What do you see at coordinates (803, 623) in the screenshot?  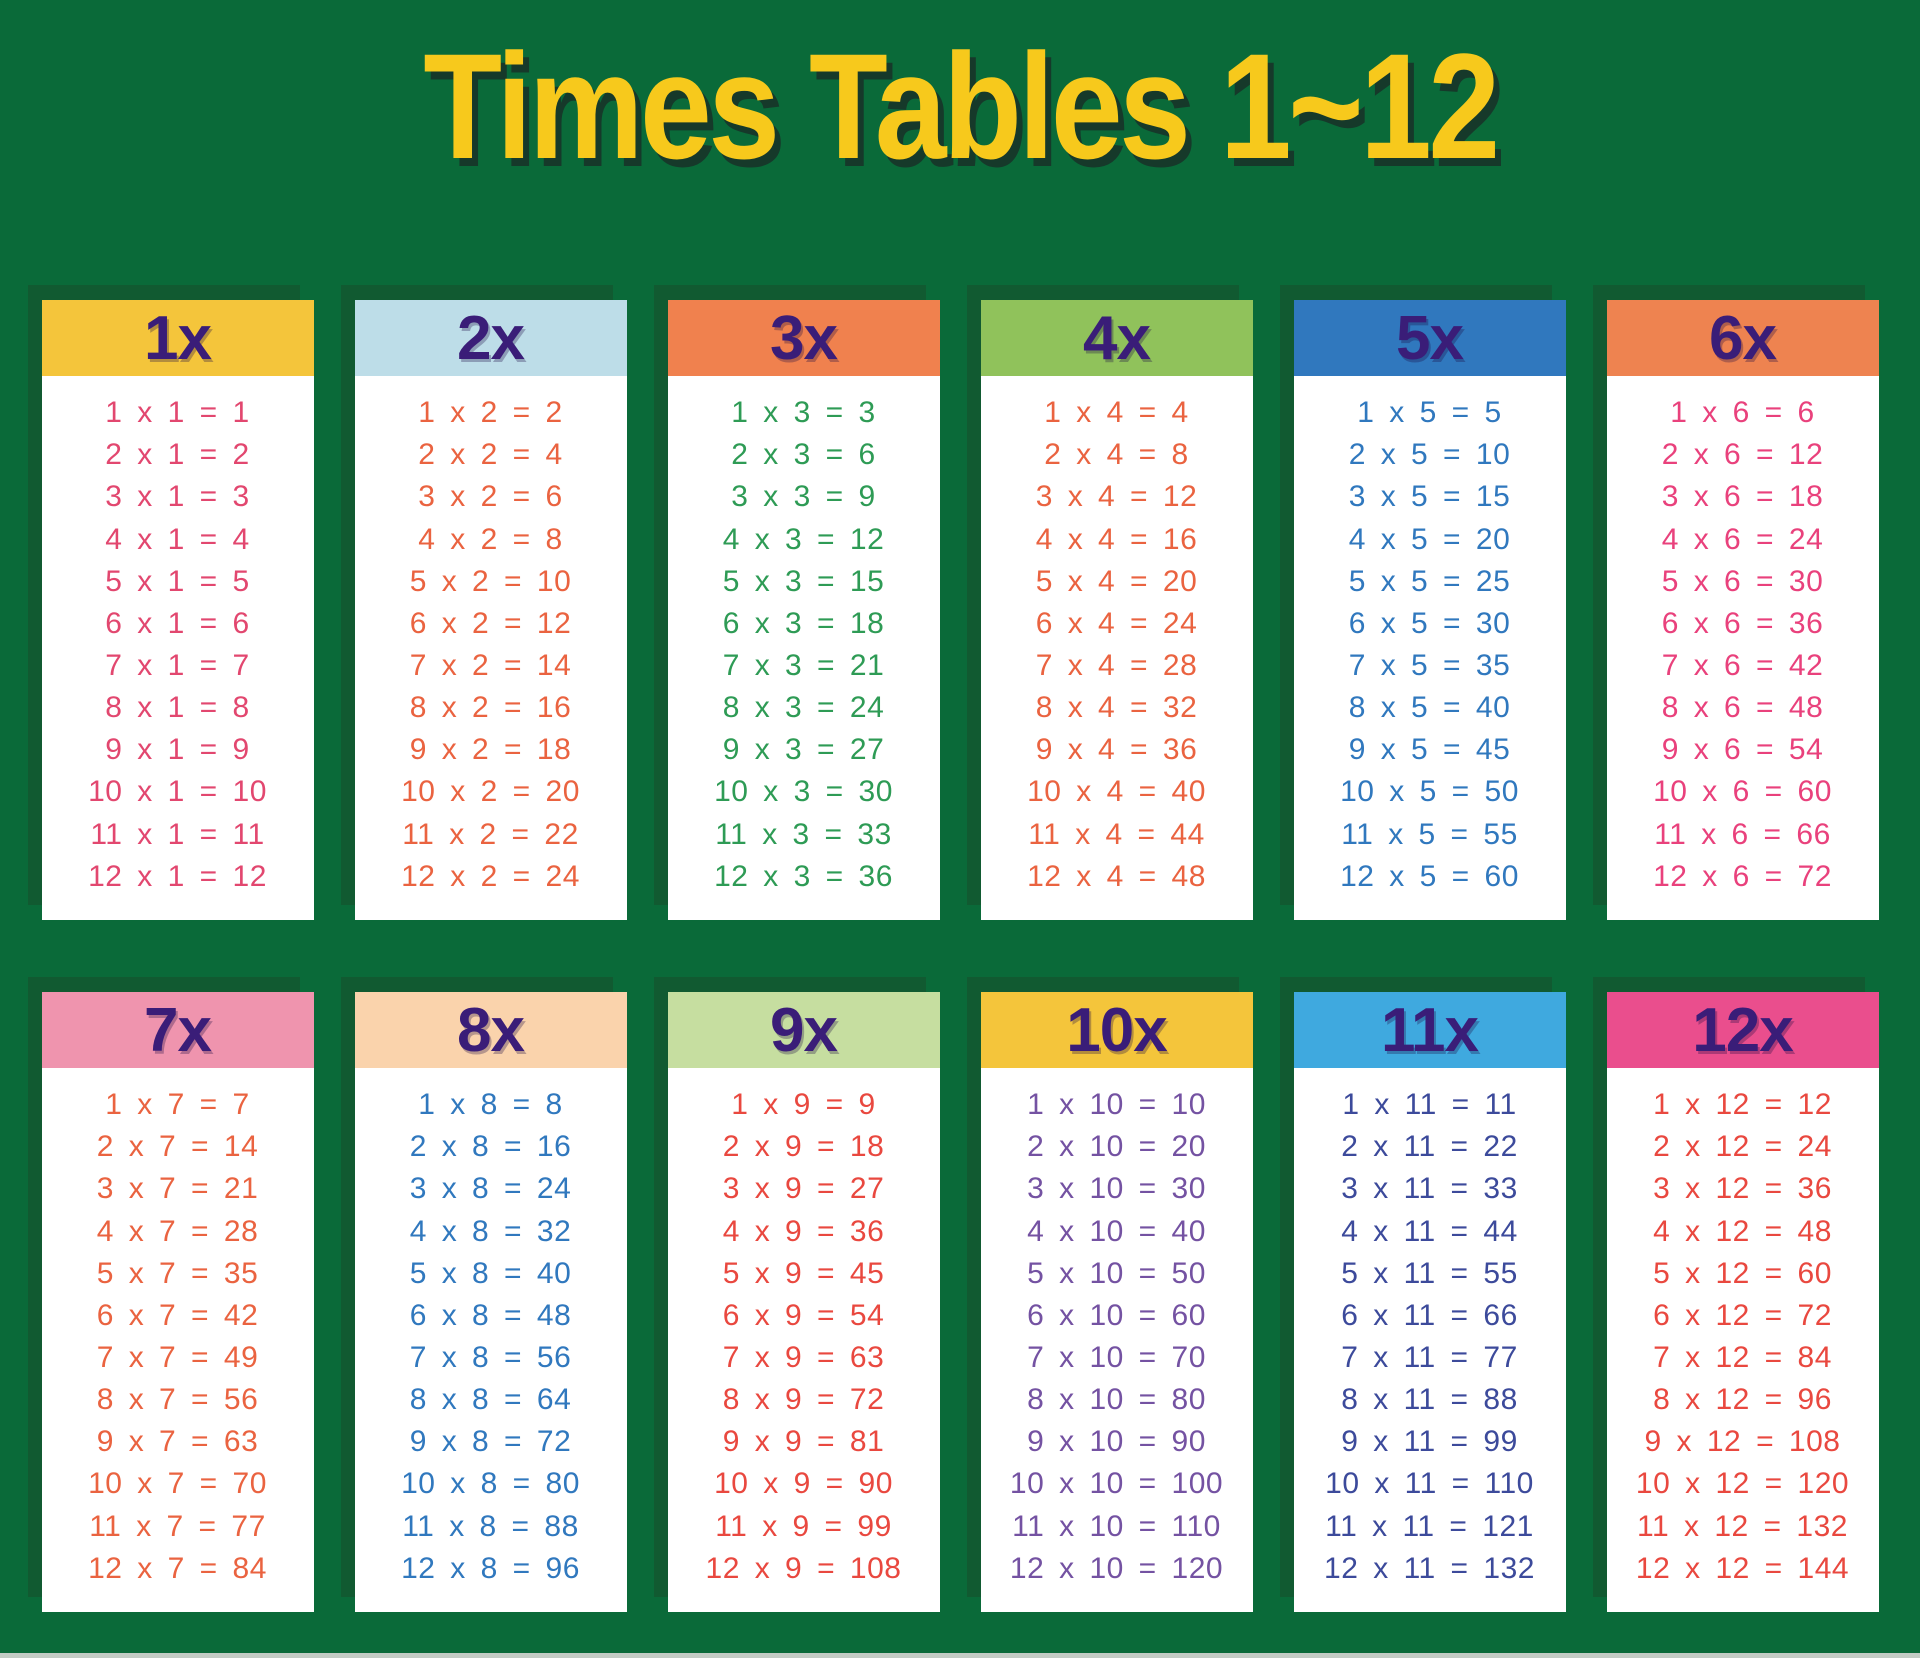 I see `multiplication-fact: 6 x 3 = 18` at bounding box center [803, 623].